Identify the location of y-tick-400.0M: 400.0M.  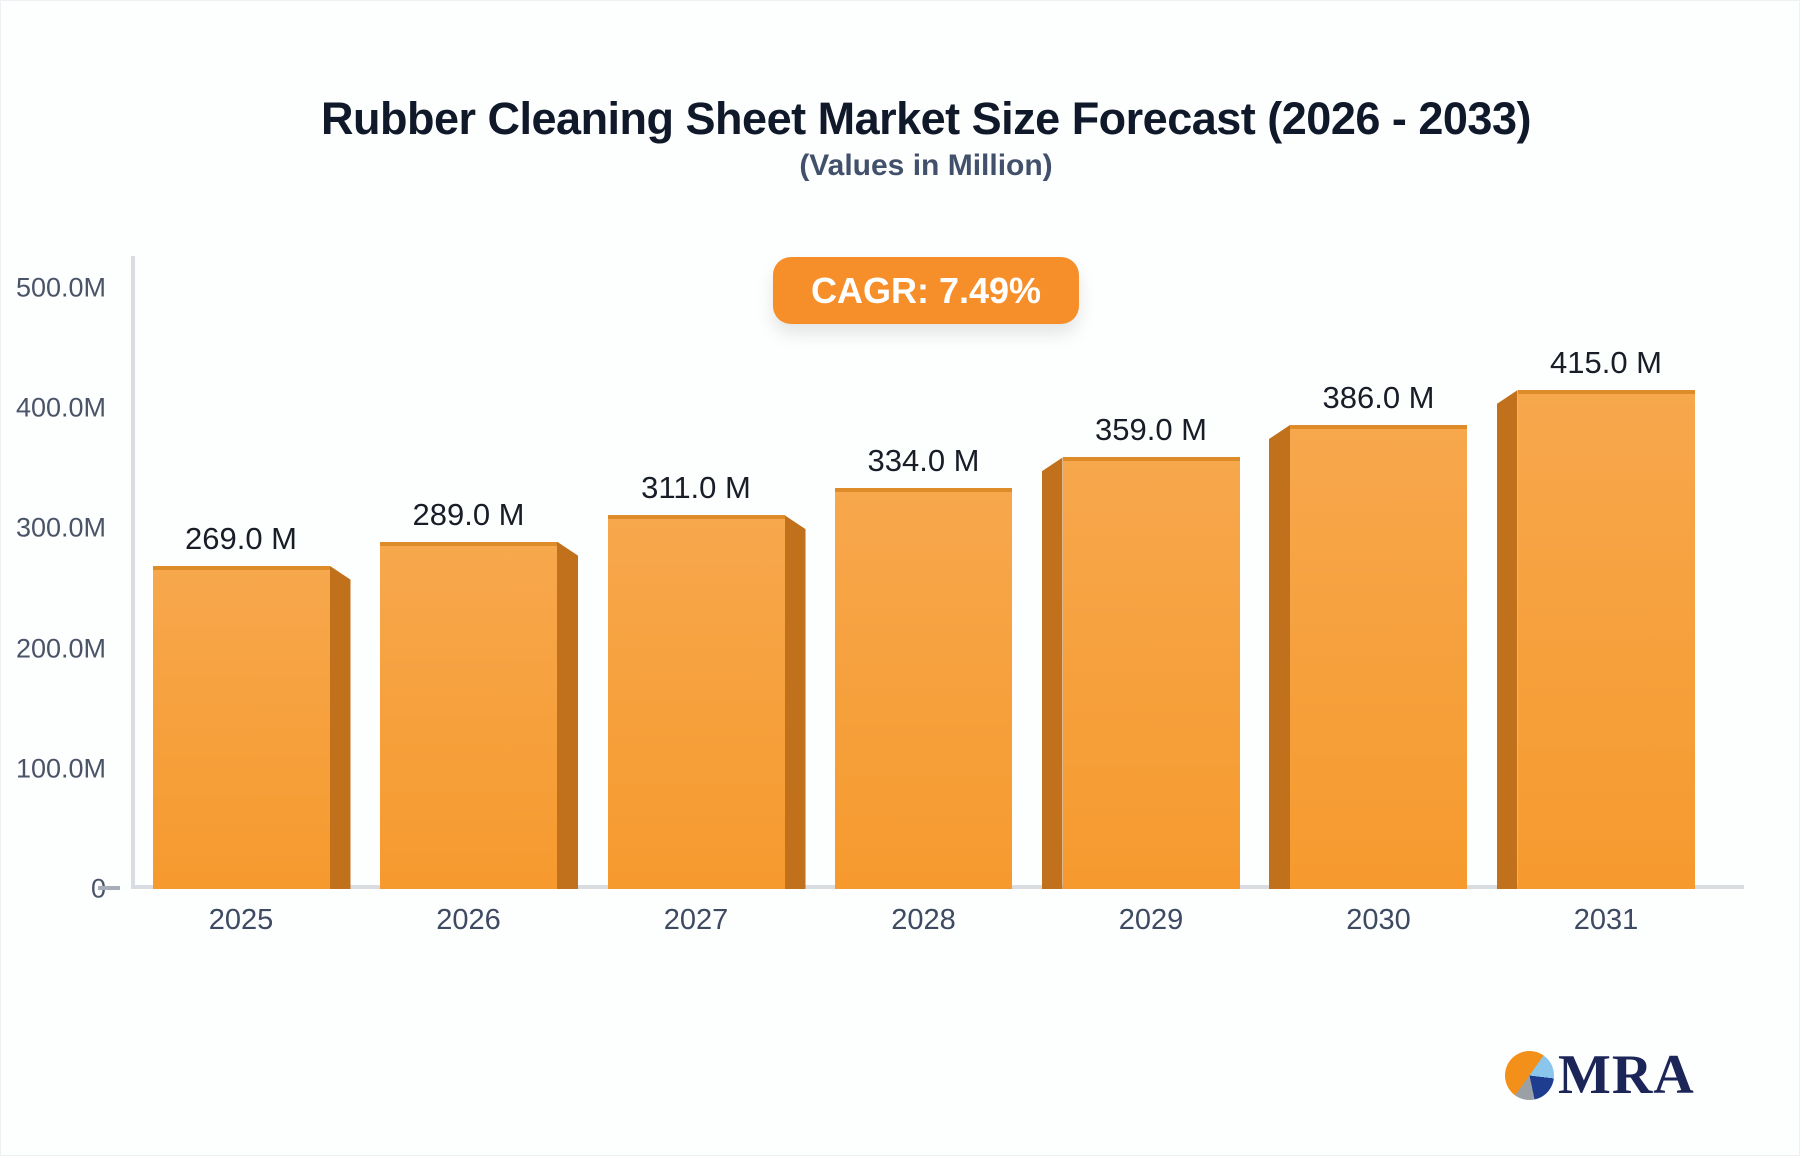
(60, 407).